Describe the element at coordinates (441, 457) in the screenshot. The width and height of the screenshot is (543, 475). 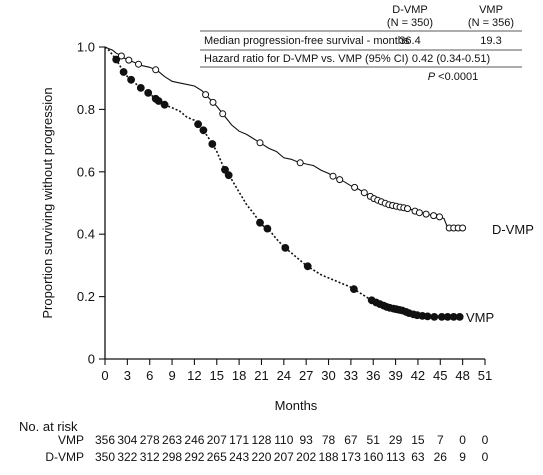
I see `risk-value-d-vmp: 26` at that location.